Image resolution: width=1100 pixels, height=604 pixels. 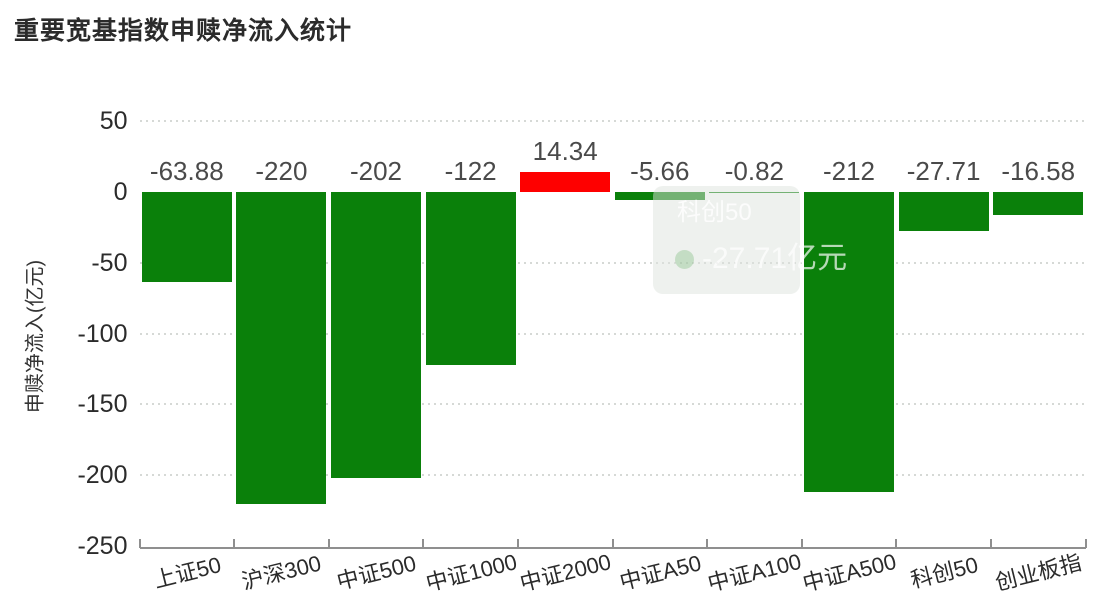 What do you see at coordinates (660, 171) in the screenshot?
I see `bar-value-label: -5.66` at bounding box center [660, 171].